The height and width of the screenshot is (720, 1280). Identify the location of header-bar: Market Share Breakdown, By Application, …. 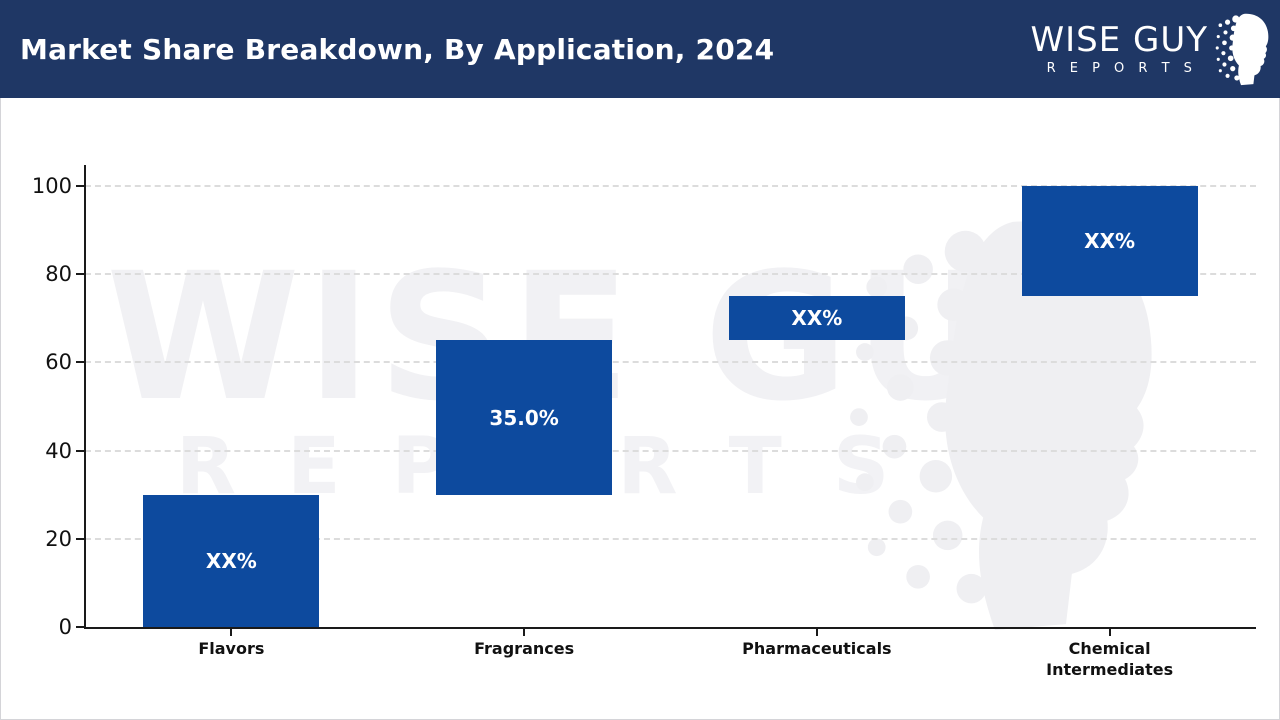
(640, 49).